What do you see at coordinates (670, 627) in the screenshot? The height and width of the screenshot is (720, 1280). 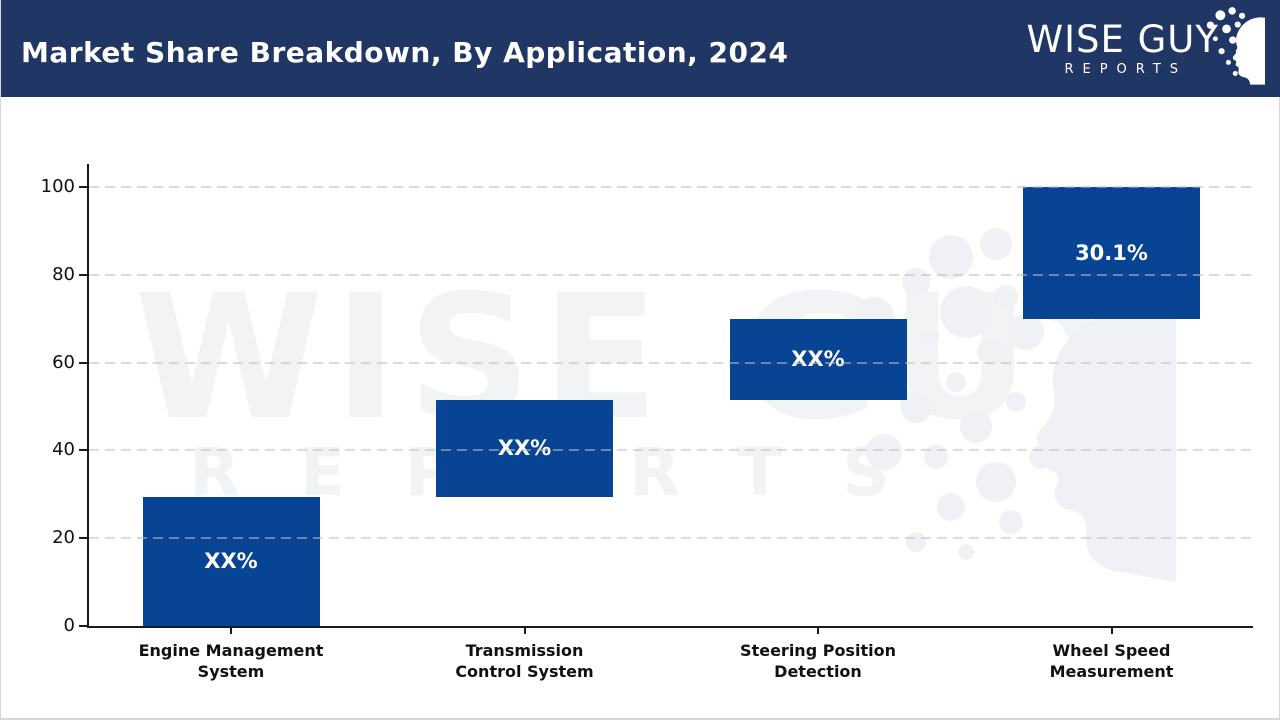 I see `x-axis` at bounding box center [670, 627].